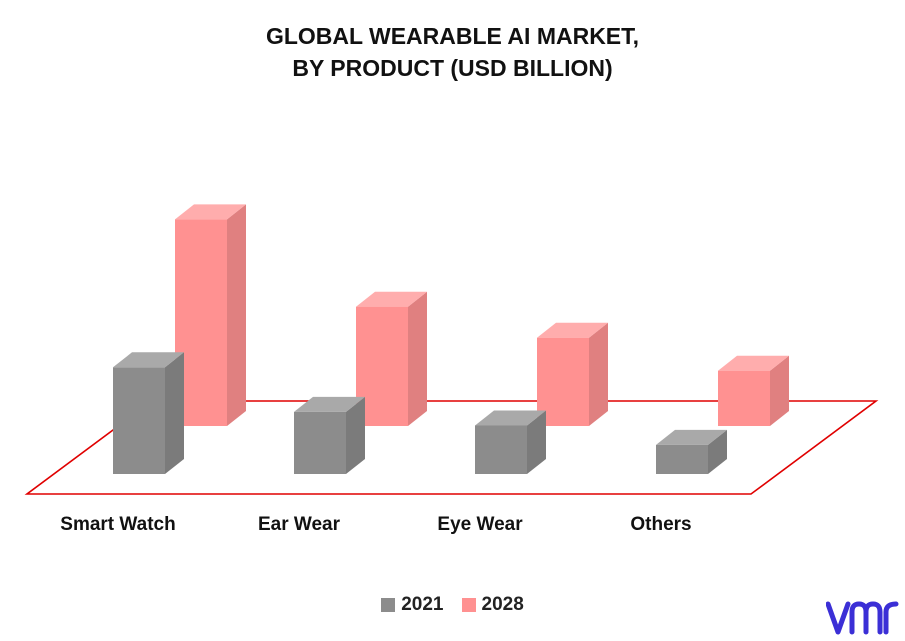 The height and width of the screenshot is (641, 905). What do you see at coordinates (717, 451) in the screenshot?
I see `bar-2021-others-side` at bounding box center [717, 451].